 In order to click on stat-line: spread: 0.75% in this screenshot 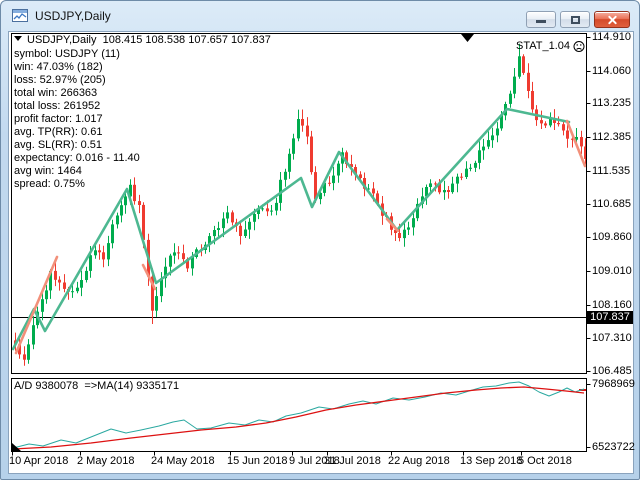, I will do `click(49, 184)`.